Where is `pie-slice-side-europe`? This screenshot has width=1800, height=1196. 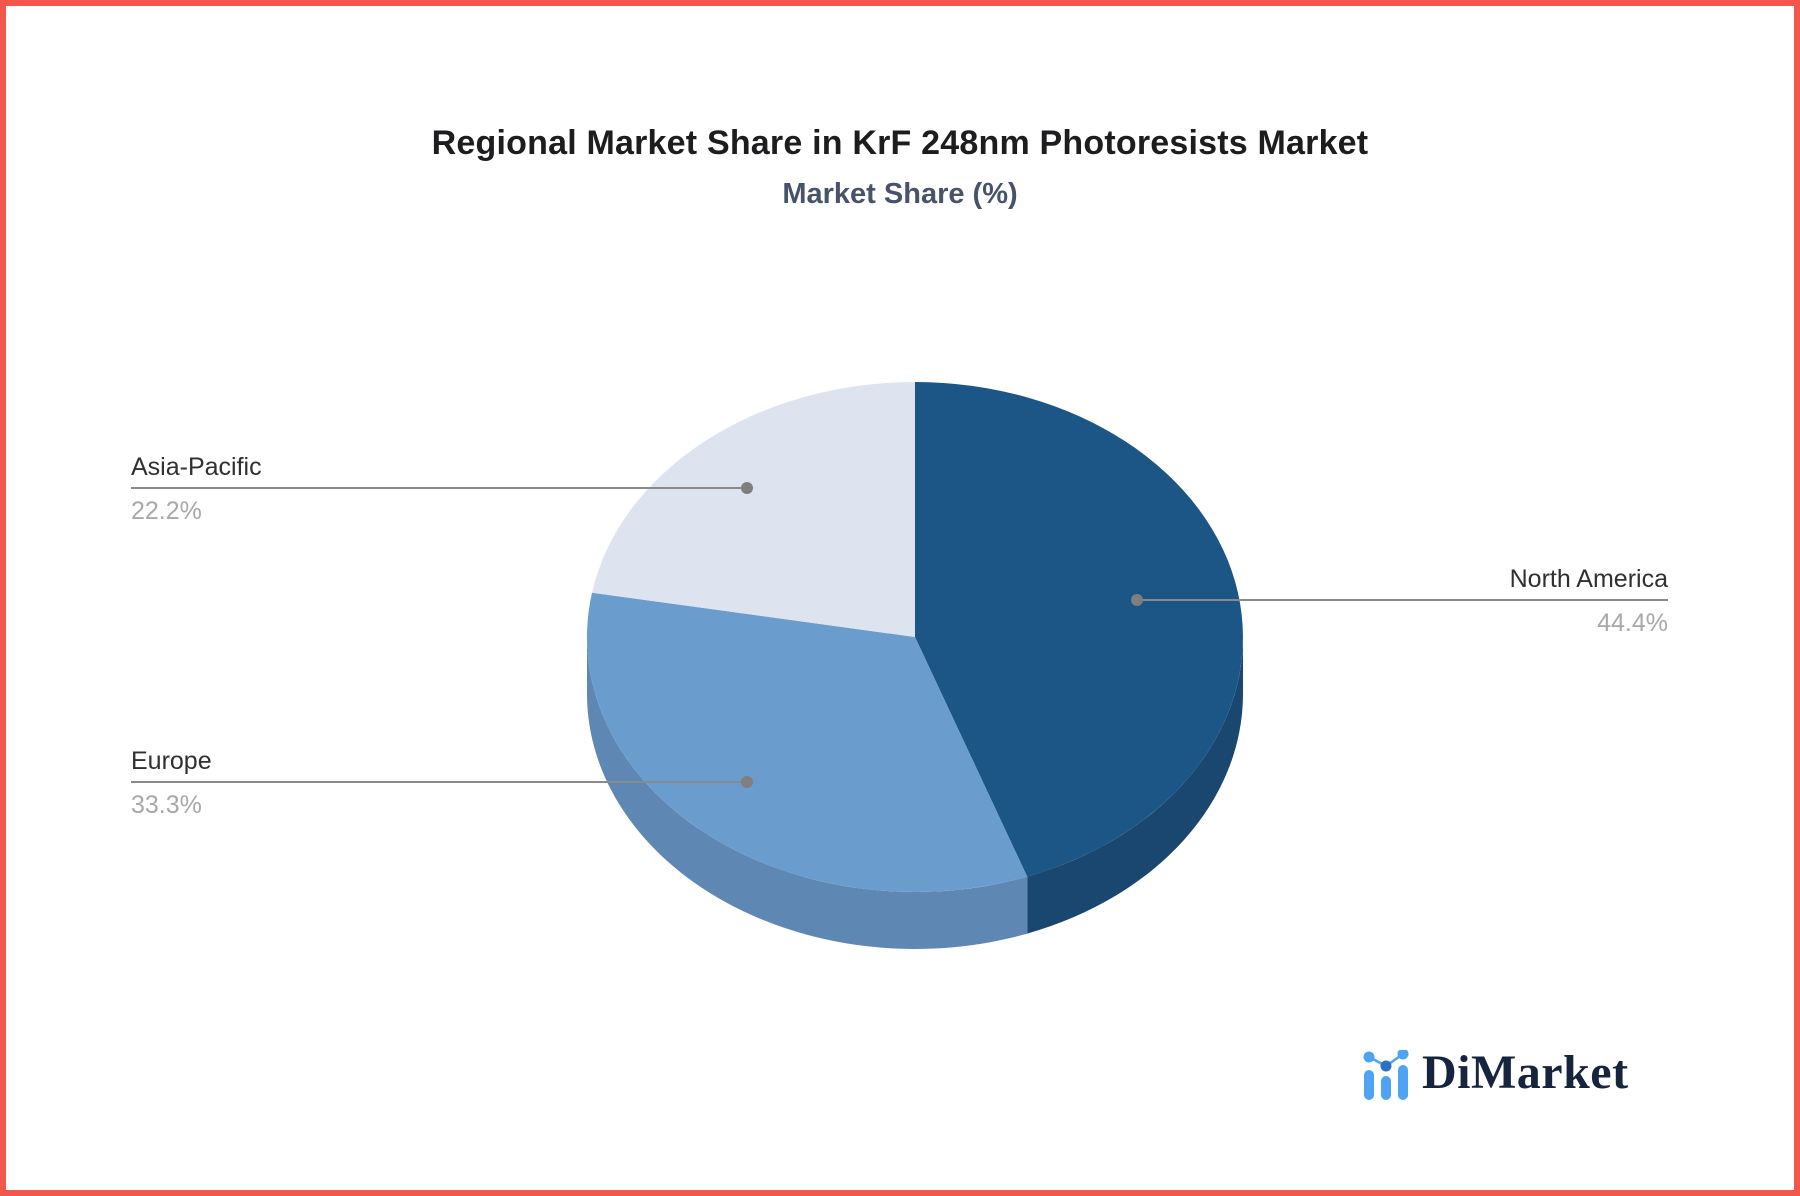
pie-slice-side-europe is located at coordinates (807, 793).